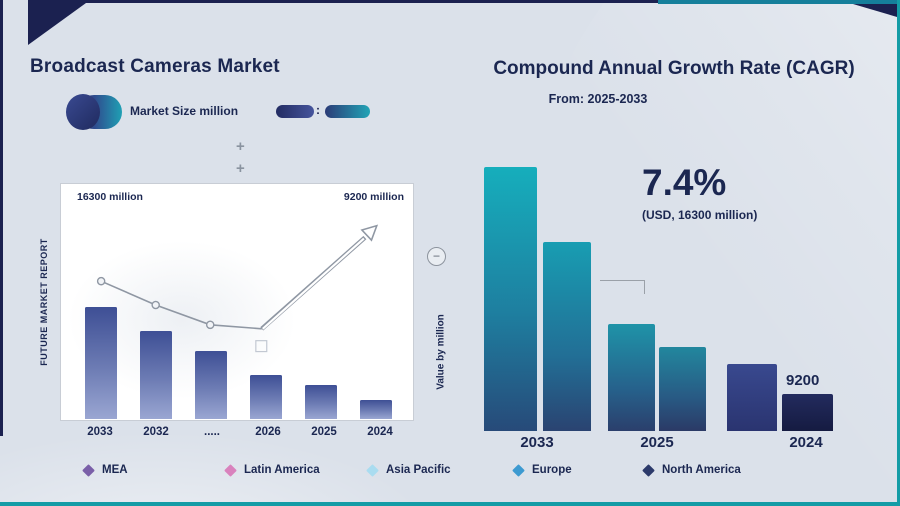 This screenshot has width=900, height=506. Describe the element at coordinates (898, 253) in the screenshot. I see `right-border` at that location.